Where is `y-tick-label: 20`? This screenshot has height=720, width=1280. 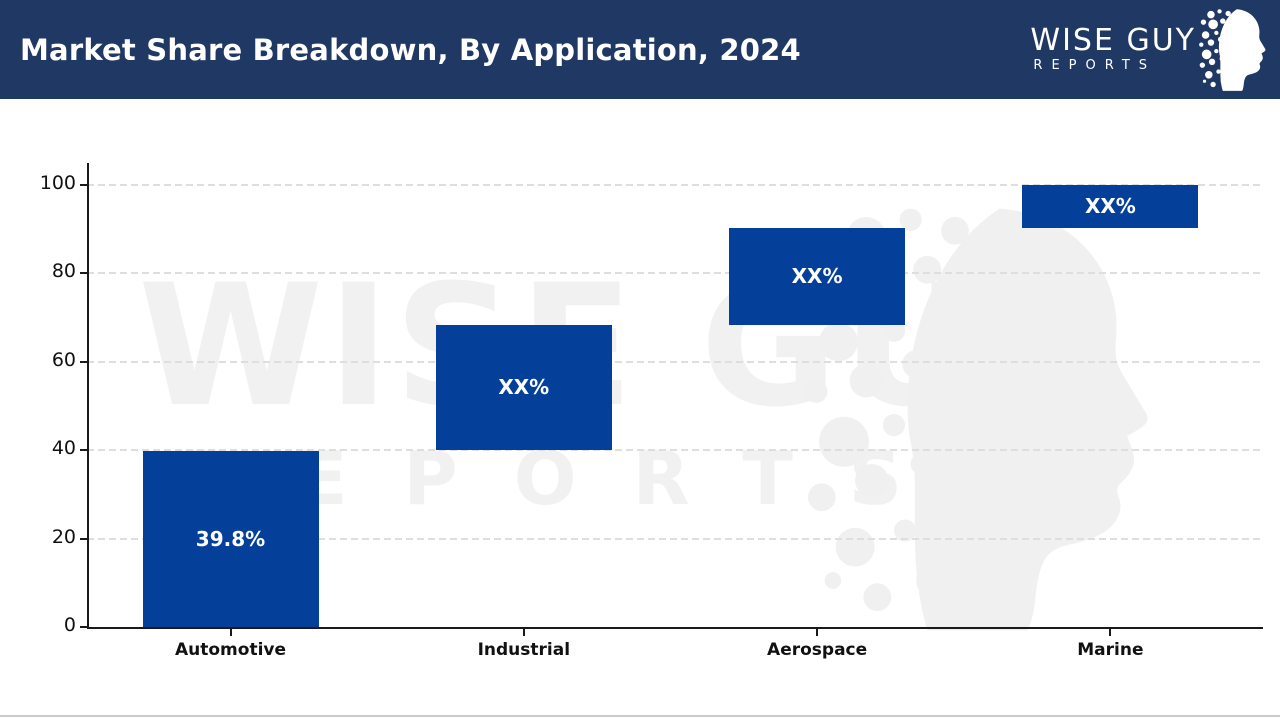
y-tick-label: 20 is located at coordinates (63, 536).